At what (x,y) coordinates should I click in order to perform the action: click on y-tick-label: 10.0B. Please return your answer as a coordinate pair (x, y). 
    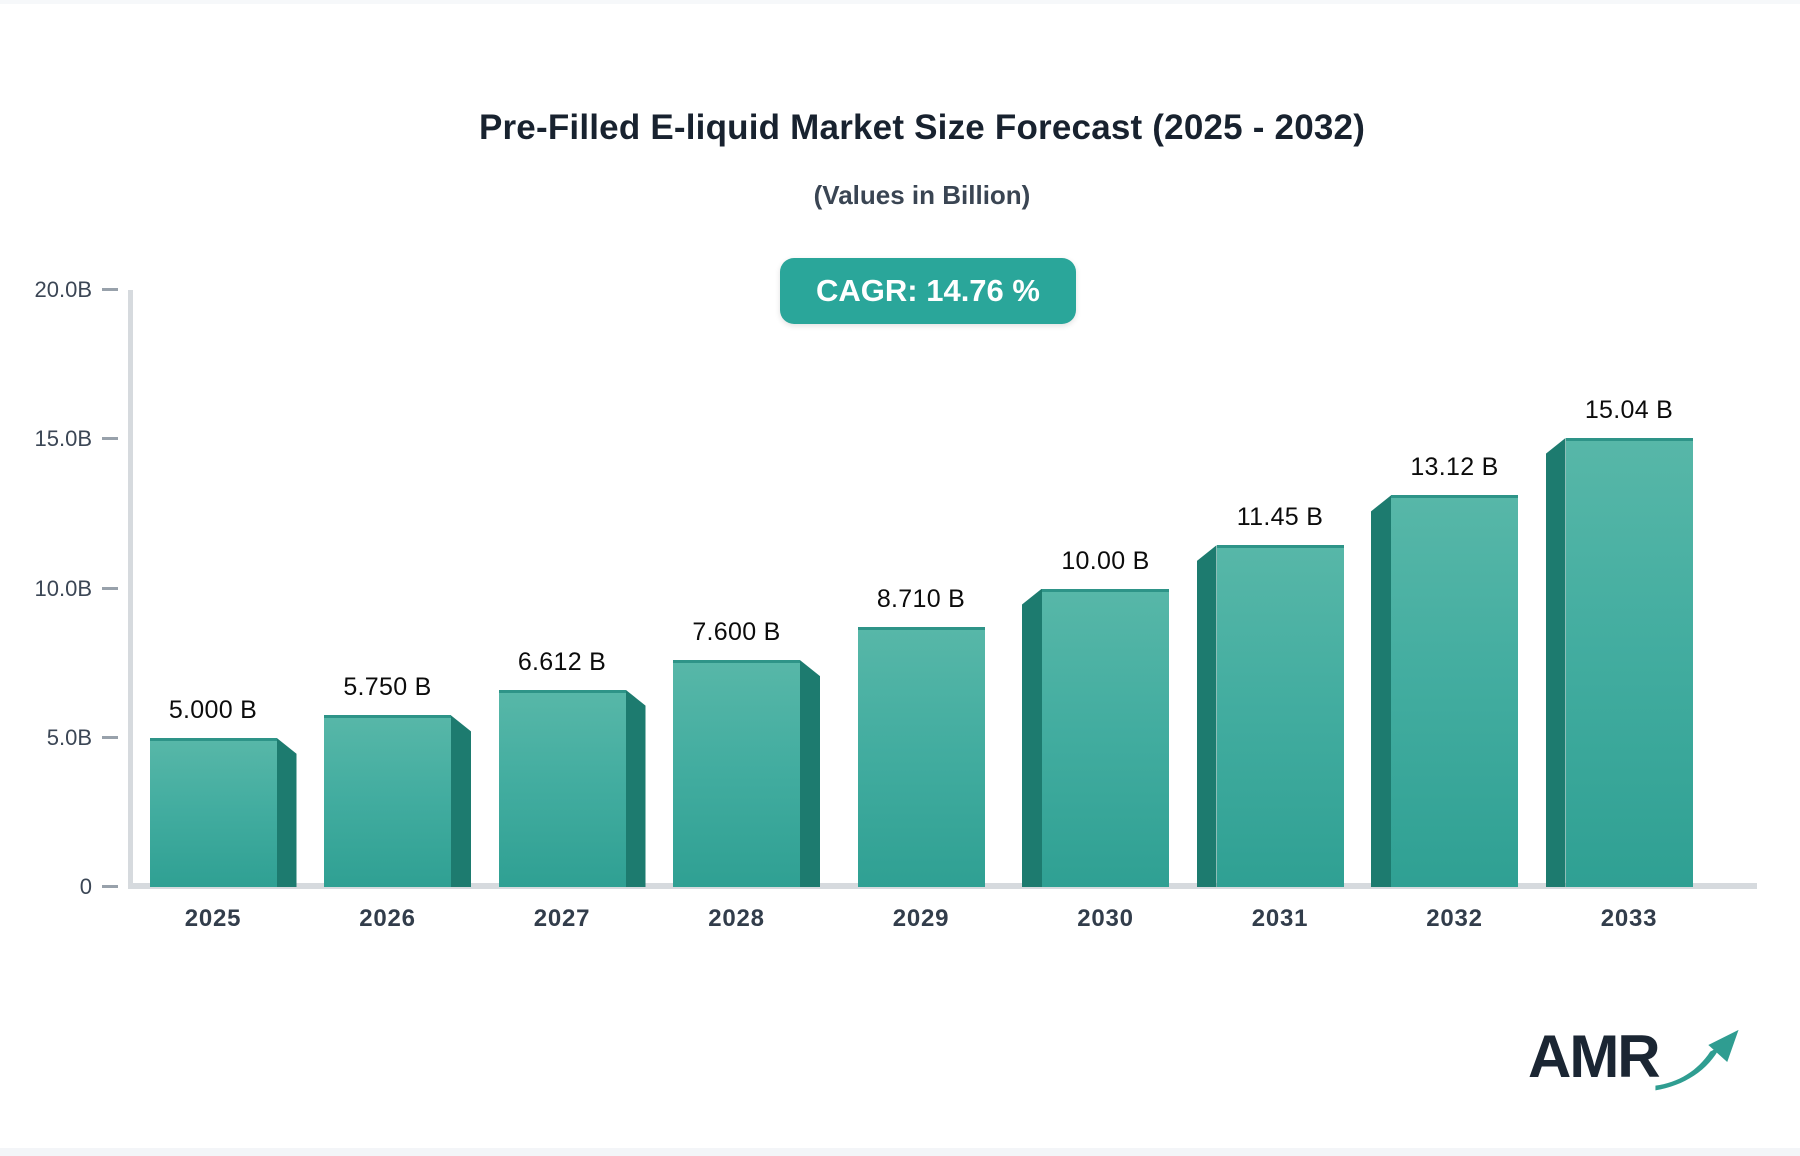
    Looking at the image, I should click on (63, 588).